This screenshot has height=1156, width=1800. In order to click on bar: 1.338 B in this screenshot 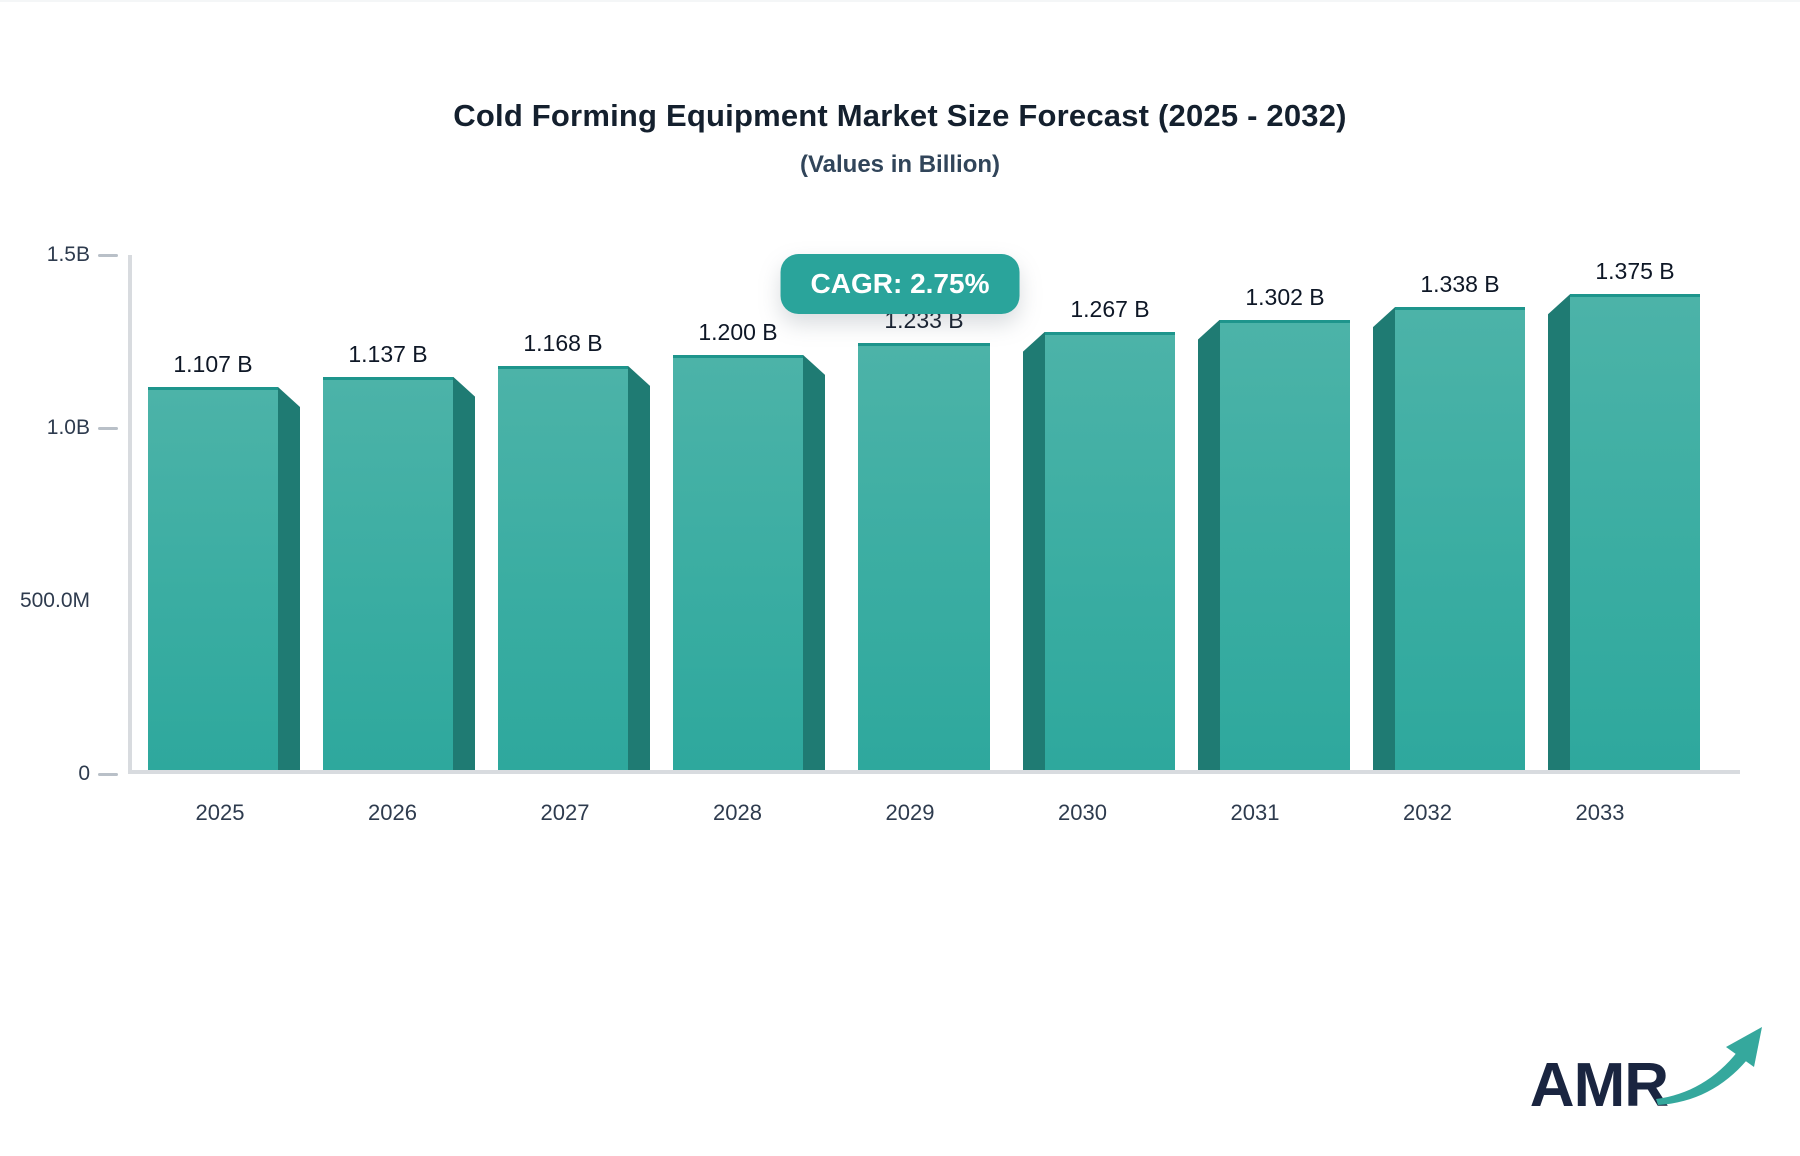, I will do `click(1449, 520)`.